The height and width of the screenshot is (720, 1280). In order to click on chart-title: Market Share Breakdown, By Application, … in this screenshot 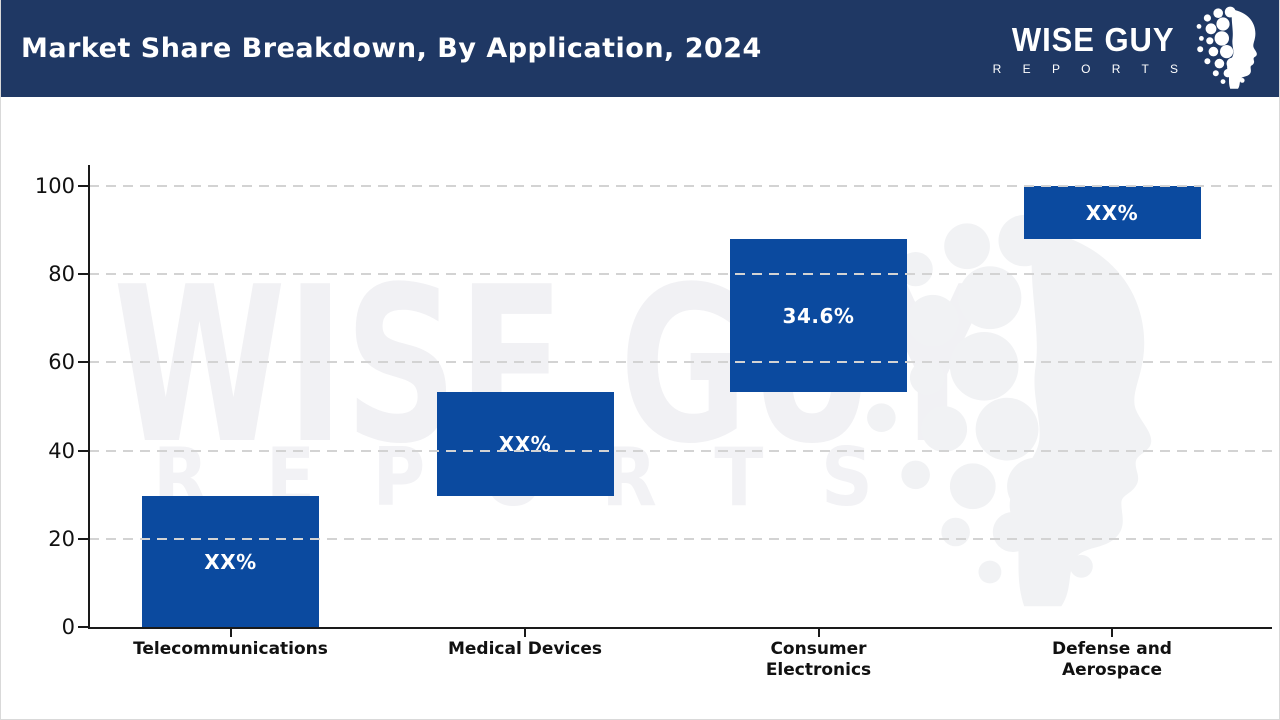, I will do `click(391, 48)`.